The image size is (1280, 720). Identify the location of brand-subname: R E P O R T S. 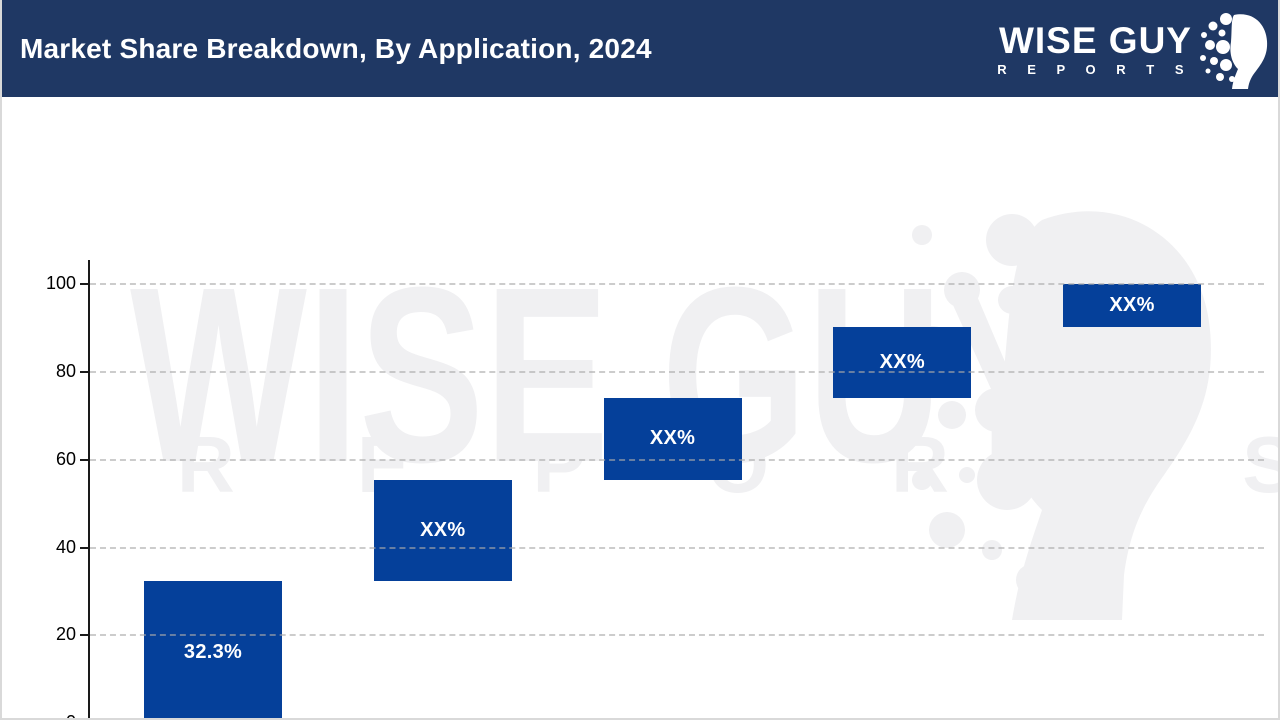
(1094, 69).